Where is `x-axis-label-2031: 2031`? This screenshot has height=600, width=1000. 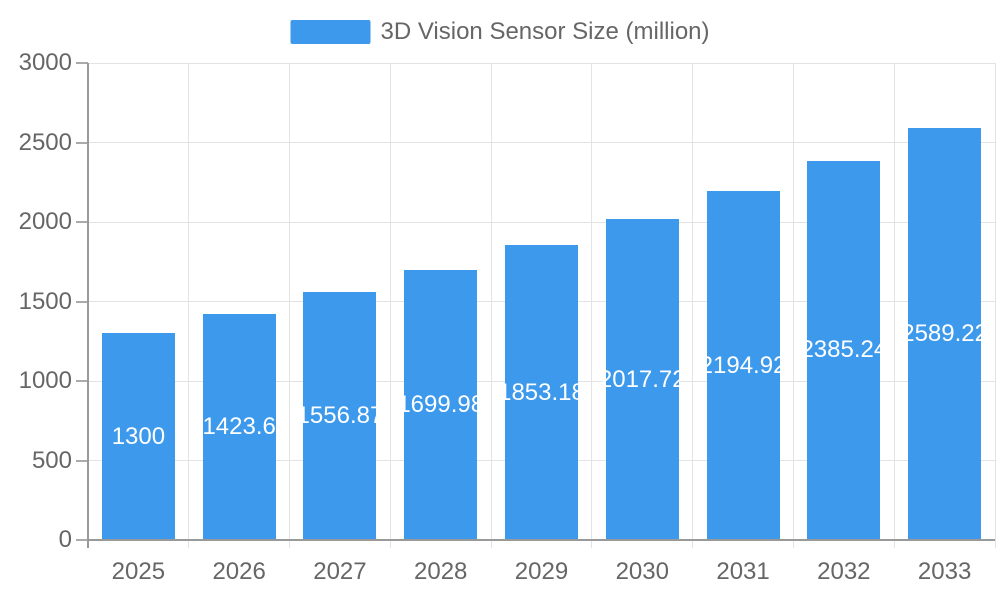 x-axis-label-2031: 2031 is located at coordinates (743, 571).